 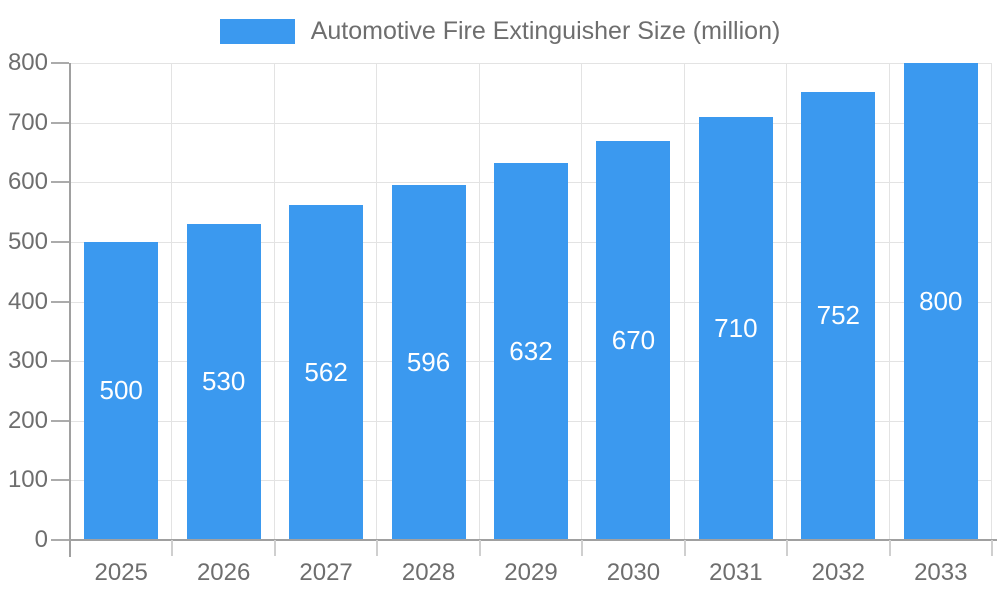 What do you see at coordinates (27, 361) in the screenshot?
I see `y-axis-label: 300` at bounding box center [27, 361].